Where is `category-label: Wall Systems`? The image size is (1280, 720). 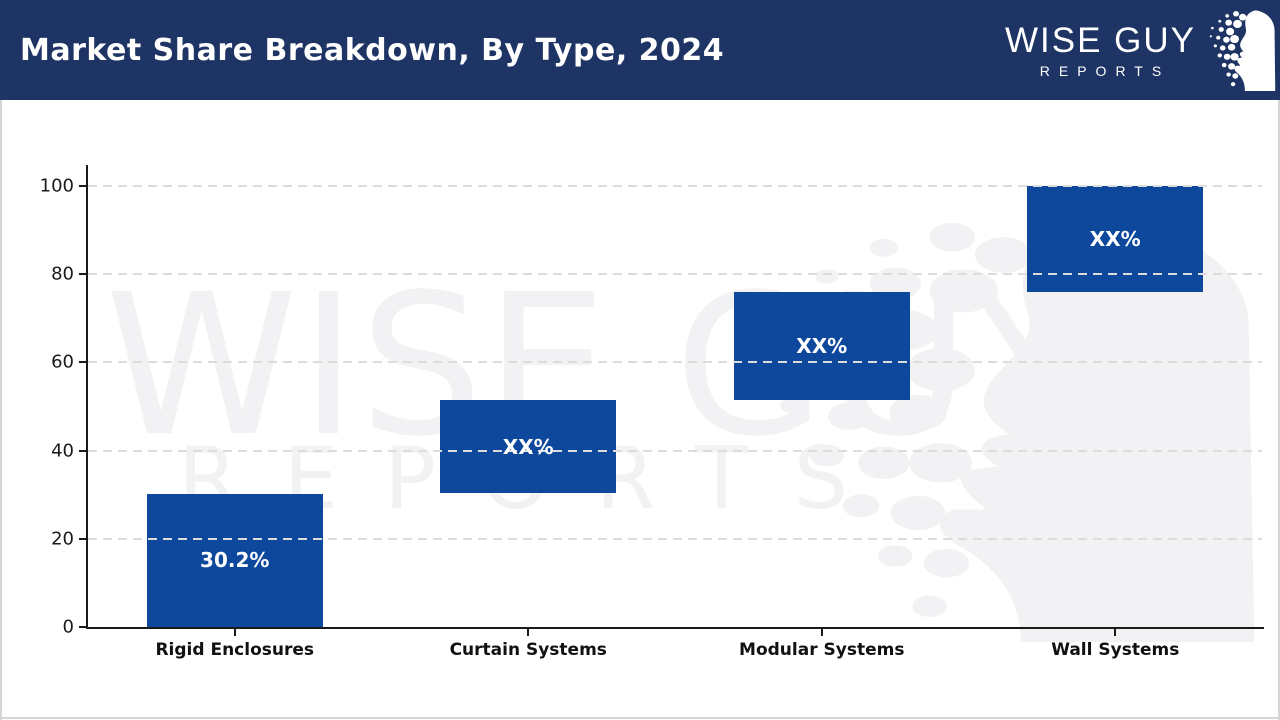
category-label: Wall Systems is located at coordinates (1115, 650).